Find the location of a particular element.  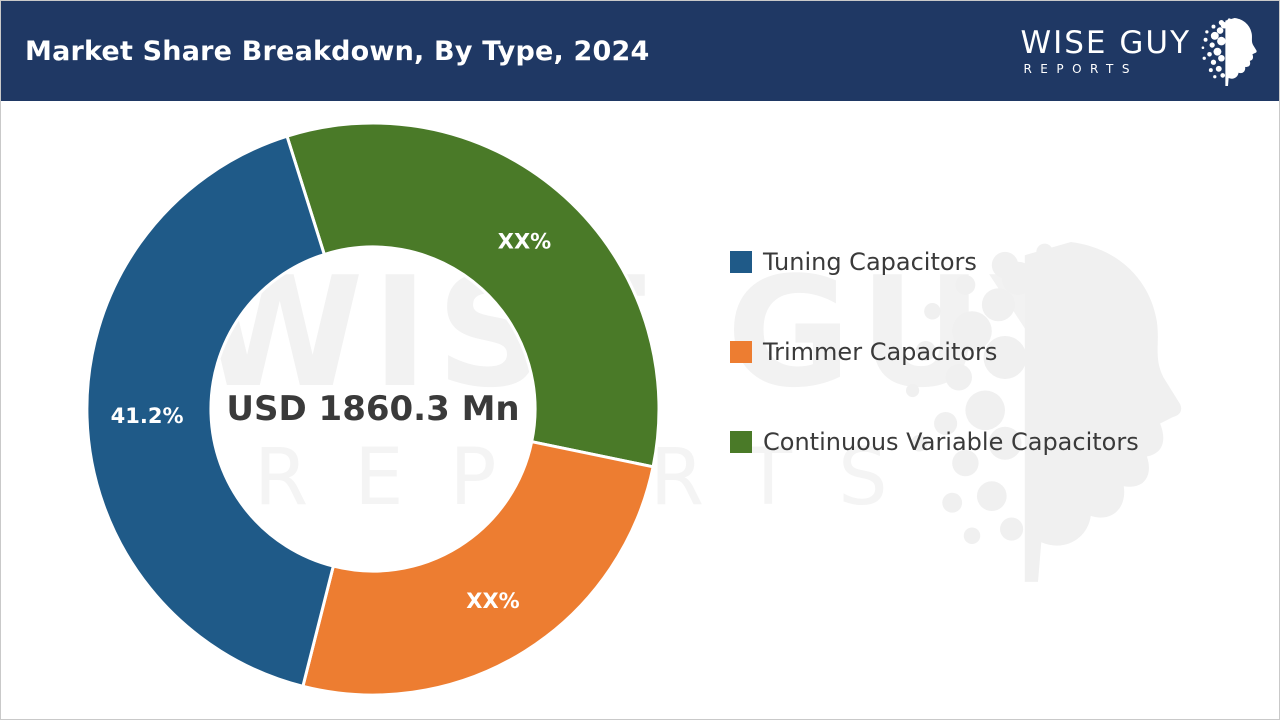

legend-item-trimmer-capacitors: Trimmer Capacitors is located at coordinates (934, 352).